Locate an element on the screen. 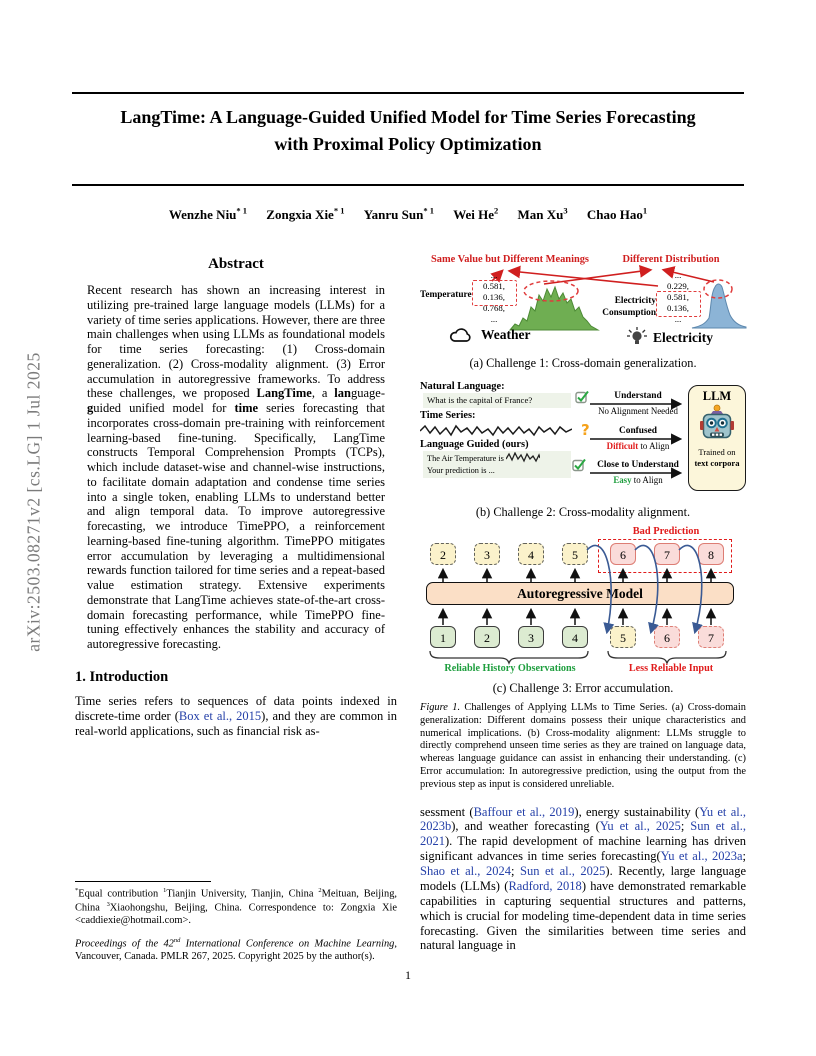  easy-align-label: Easy to Align is located at coordinates (638, 480).